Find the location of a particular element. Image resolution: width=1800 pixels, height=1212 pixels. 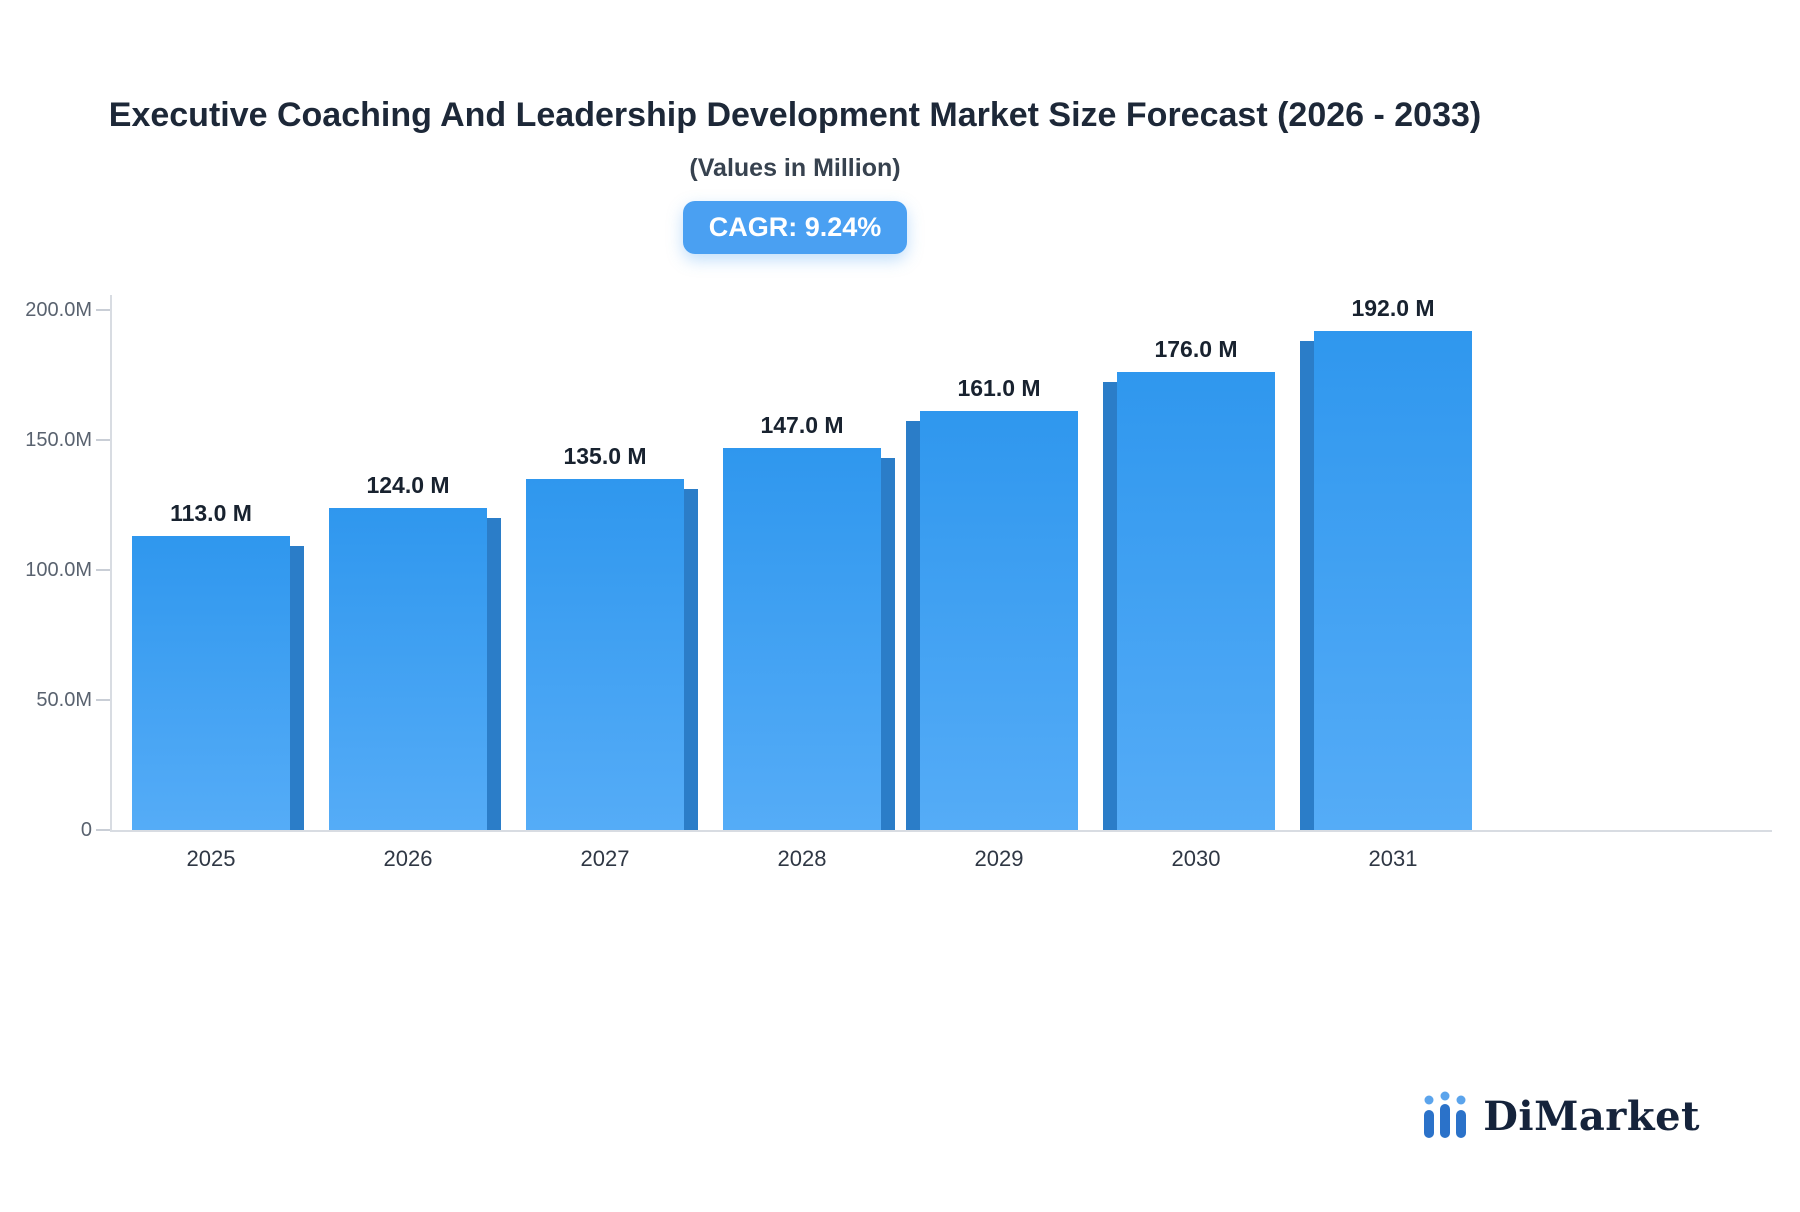

bar-2026: 124.0 M is located at coordinates (415, 651).